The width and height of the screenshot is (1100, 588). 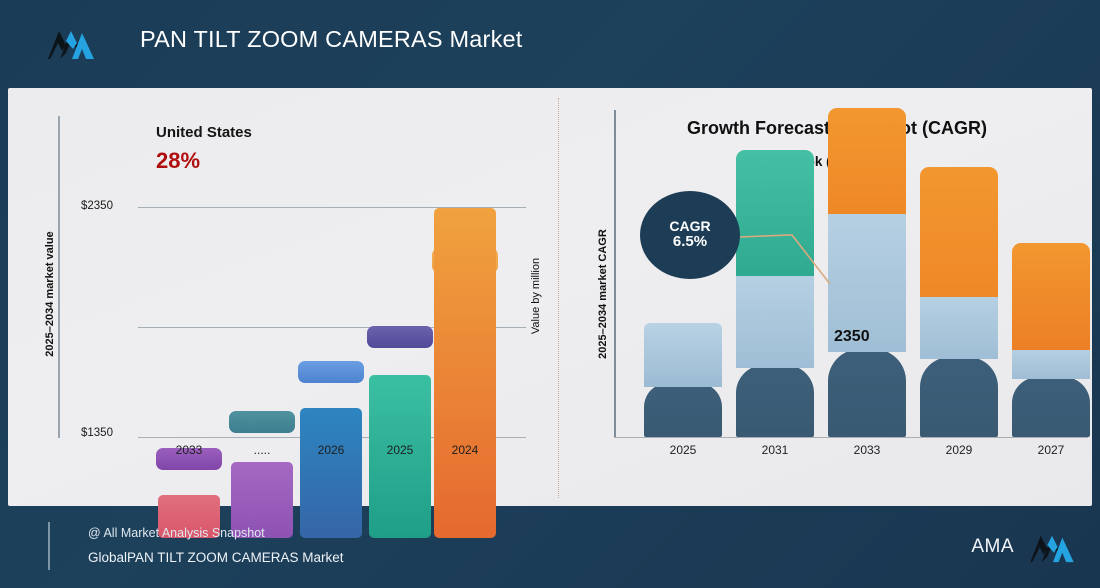 I want to click on left-ytick-2350: $2350, so click(x=97, y=206).